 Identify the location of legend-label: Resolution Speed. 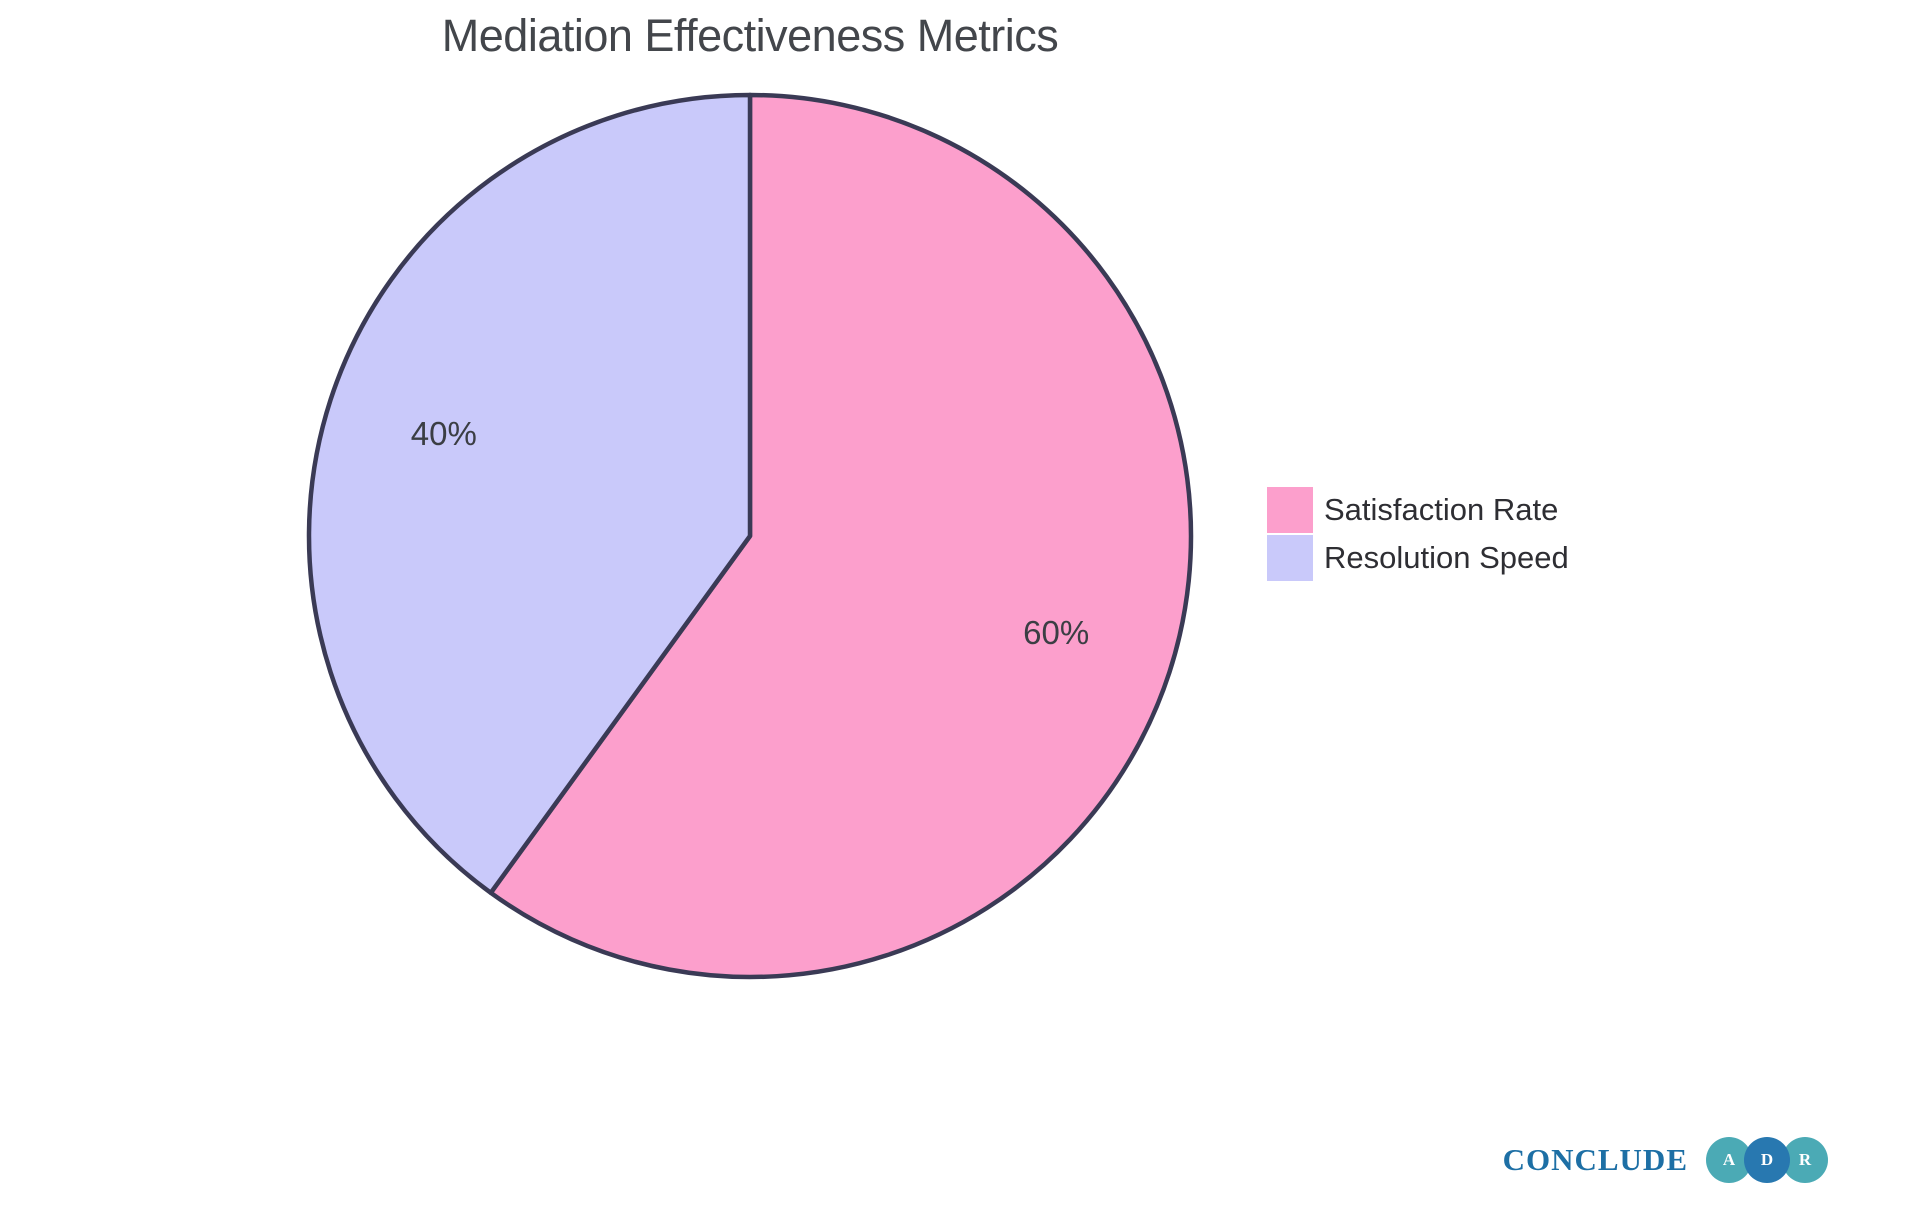
(1446, 557).